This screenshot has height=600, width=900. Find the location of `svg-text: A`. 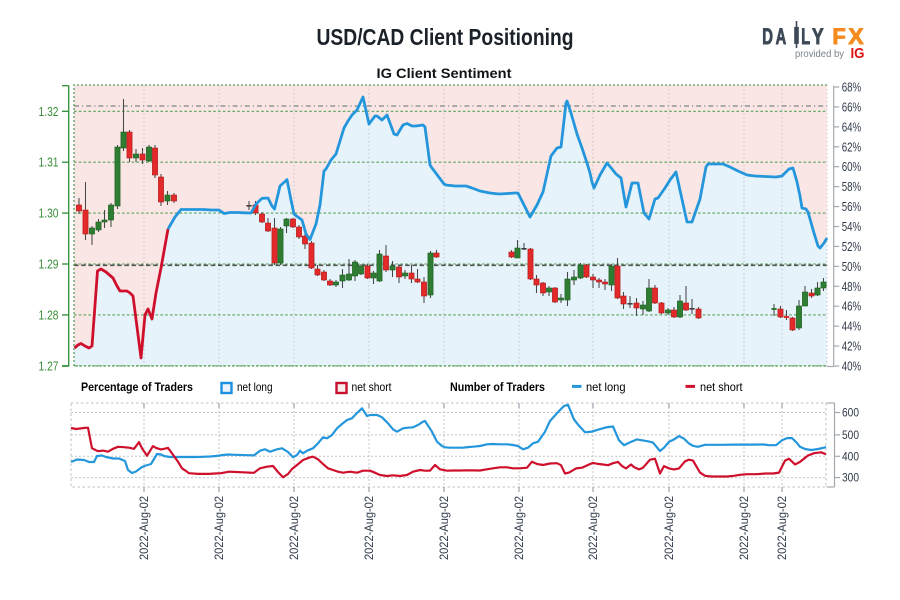

svg-text: A is located at coordinates (781, 36).